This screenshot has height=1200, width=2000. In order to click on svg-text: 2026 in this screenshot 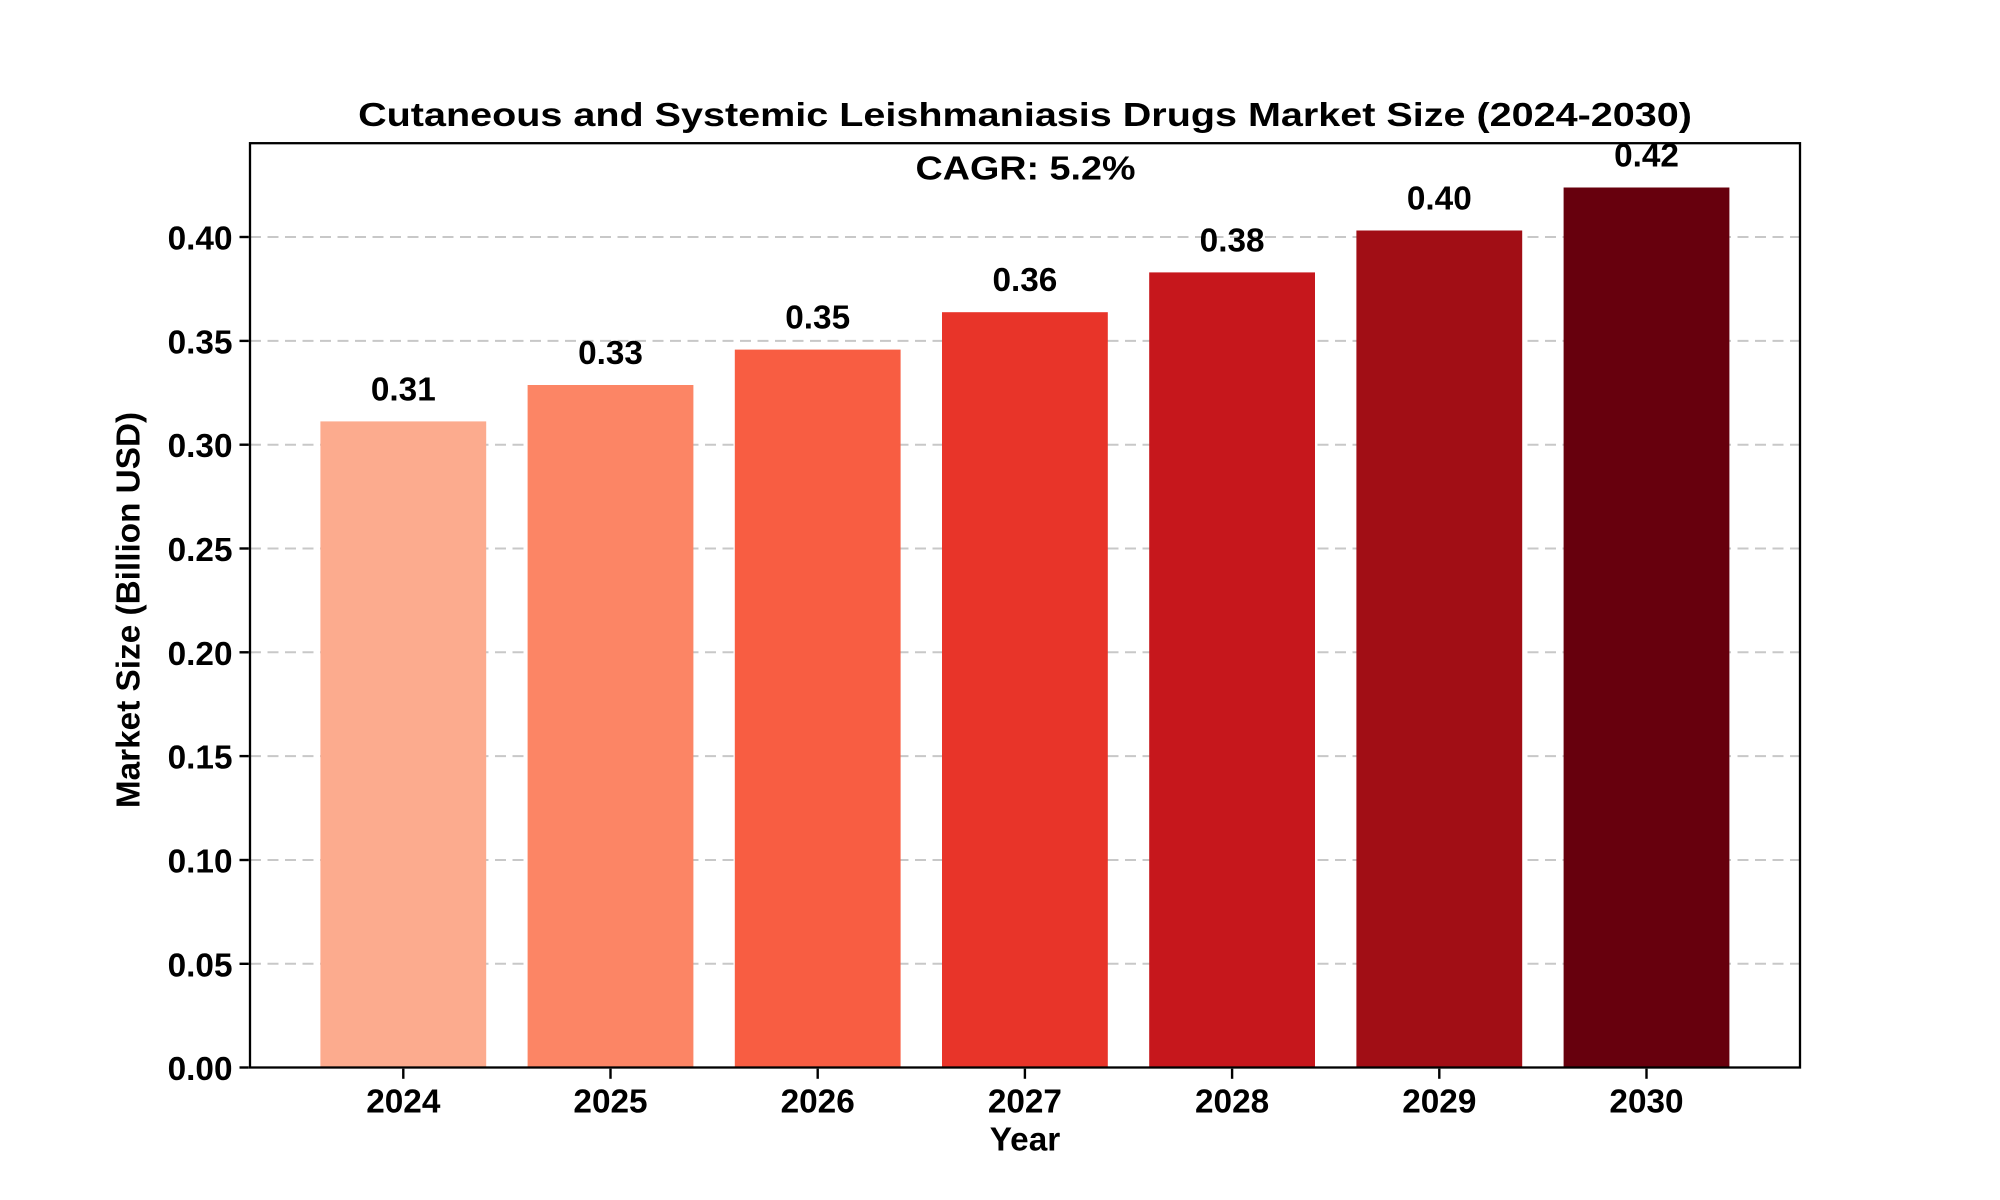, I will do `click(818, 1102)`.